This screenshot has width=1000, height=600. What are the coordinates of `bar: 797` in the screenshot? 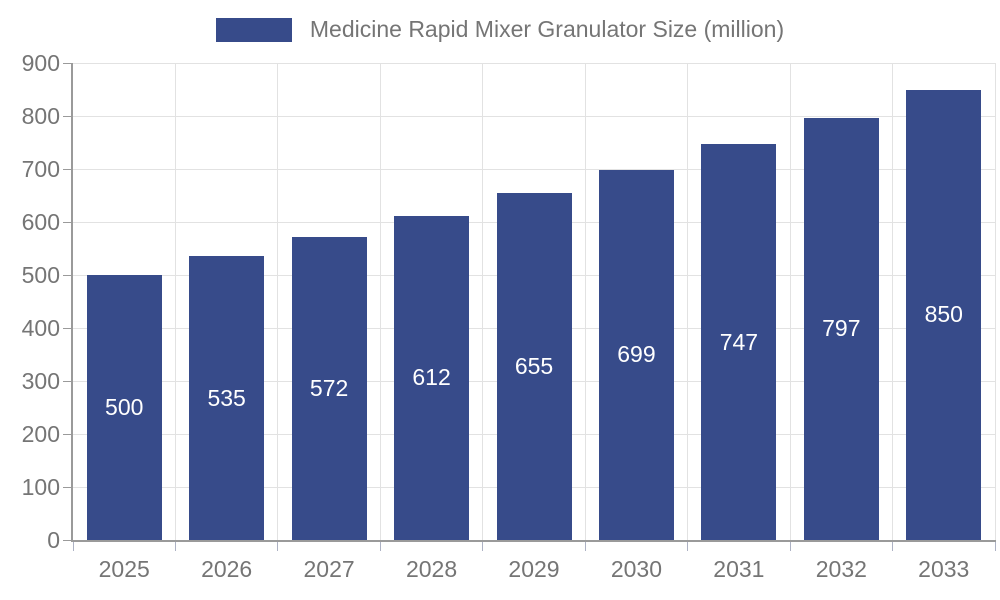 It's located at (841, 328).